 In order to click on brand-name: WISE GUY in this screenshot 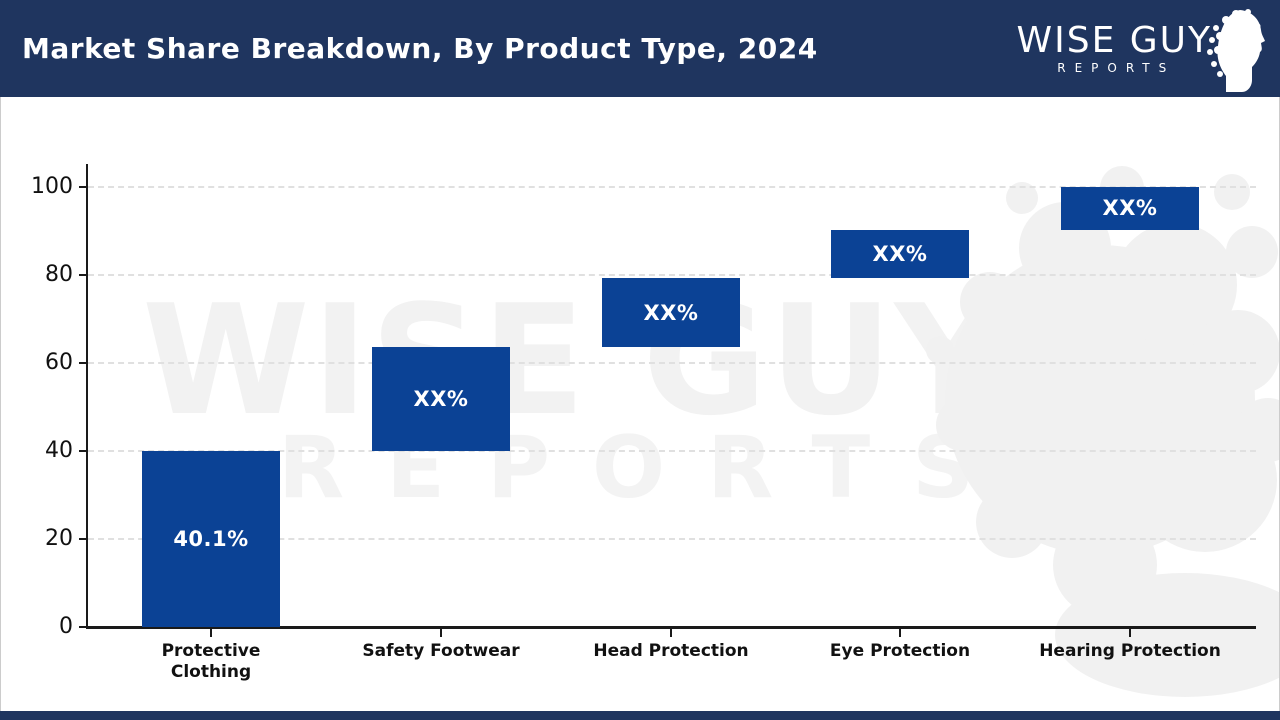, I will do `click(1114, 40)`.